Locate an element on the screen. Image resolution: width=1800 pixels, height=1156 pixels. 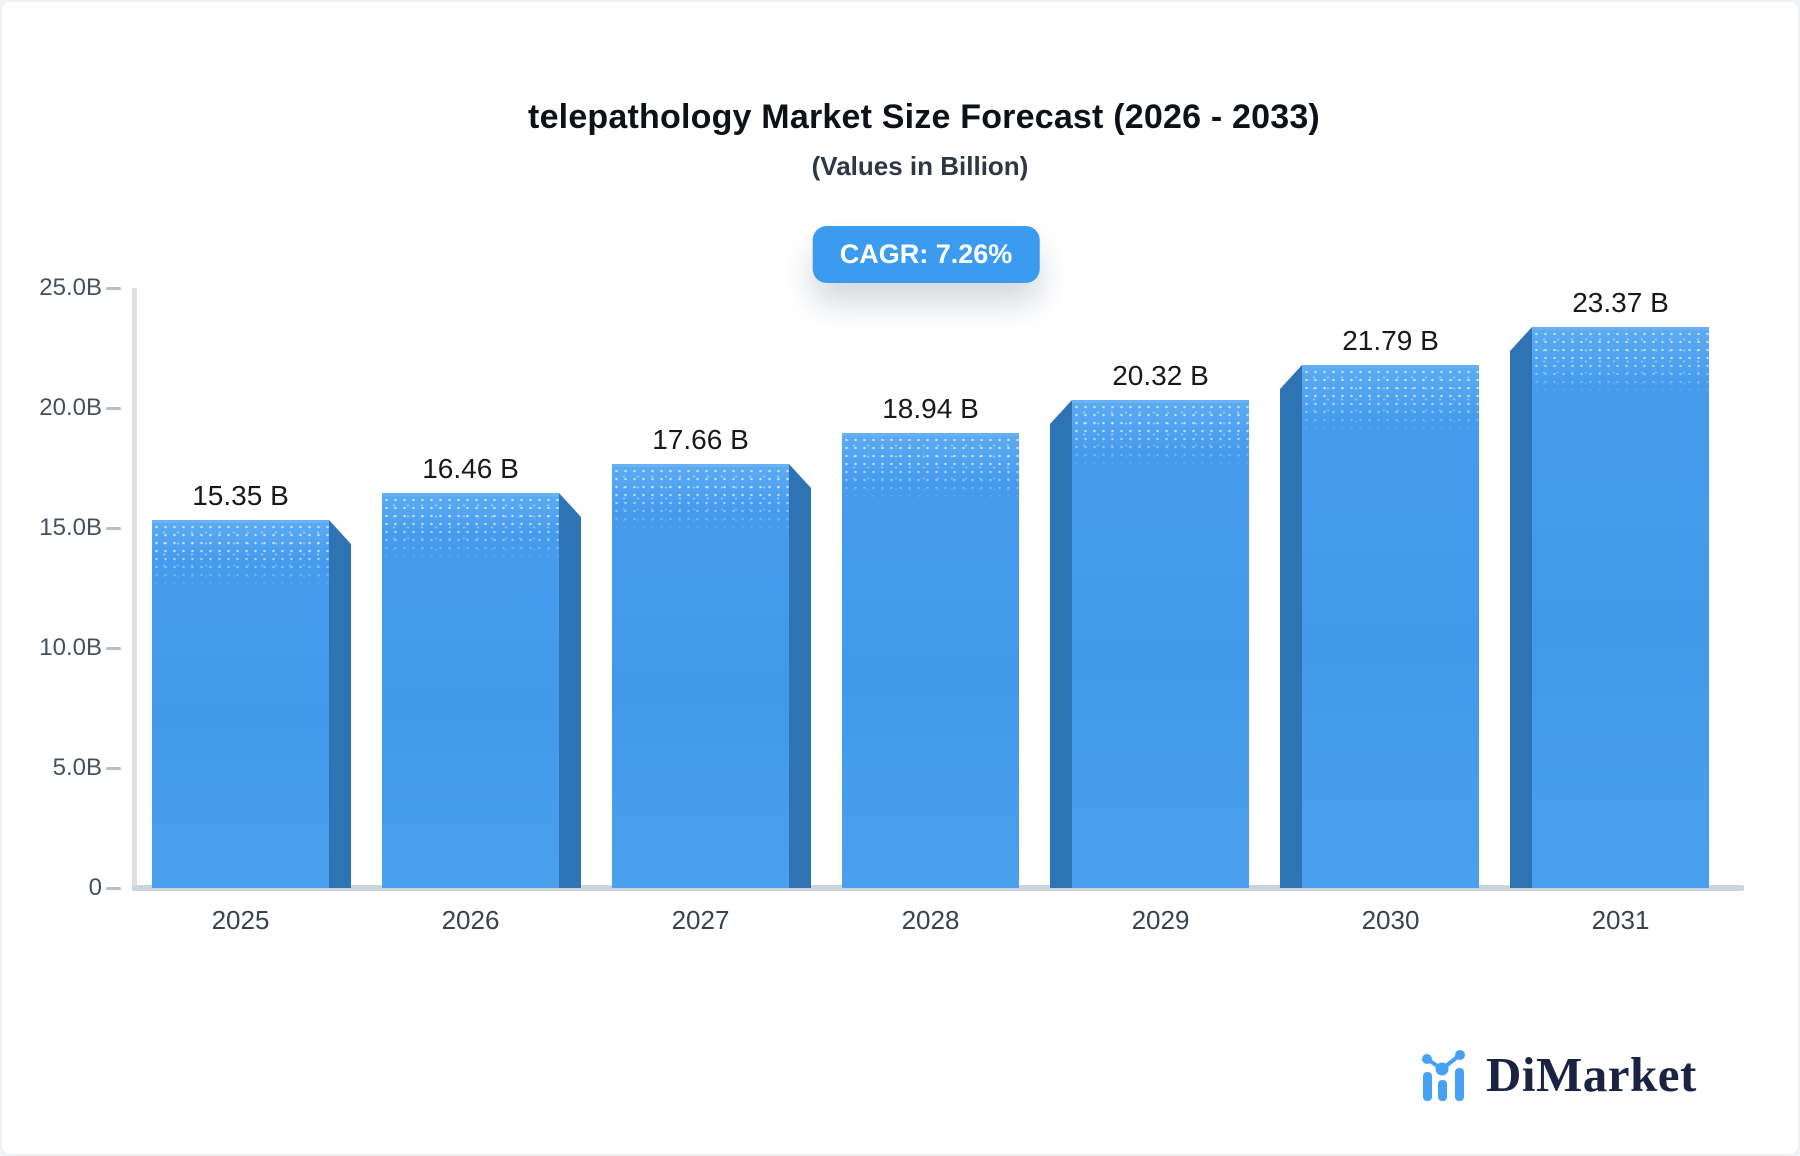
y-tick-label-25.0B: 25.0B is located at coordinates (70, 287).